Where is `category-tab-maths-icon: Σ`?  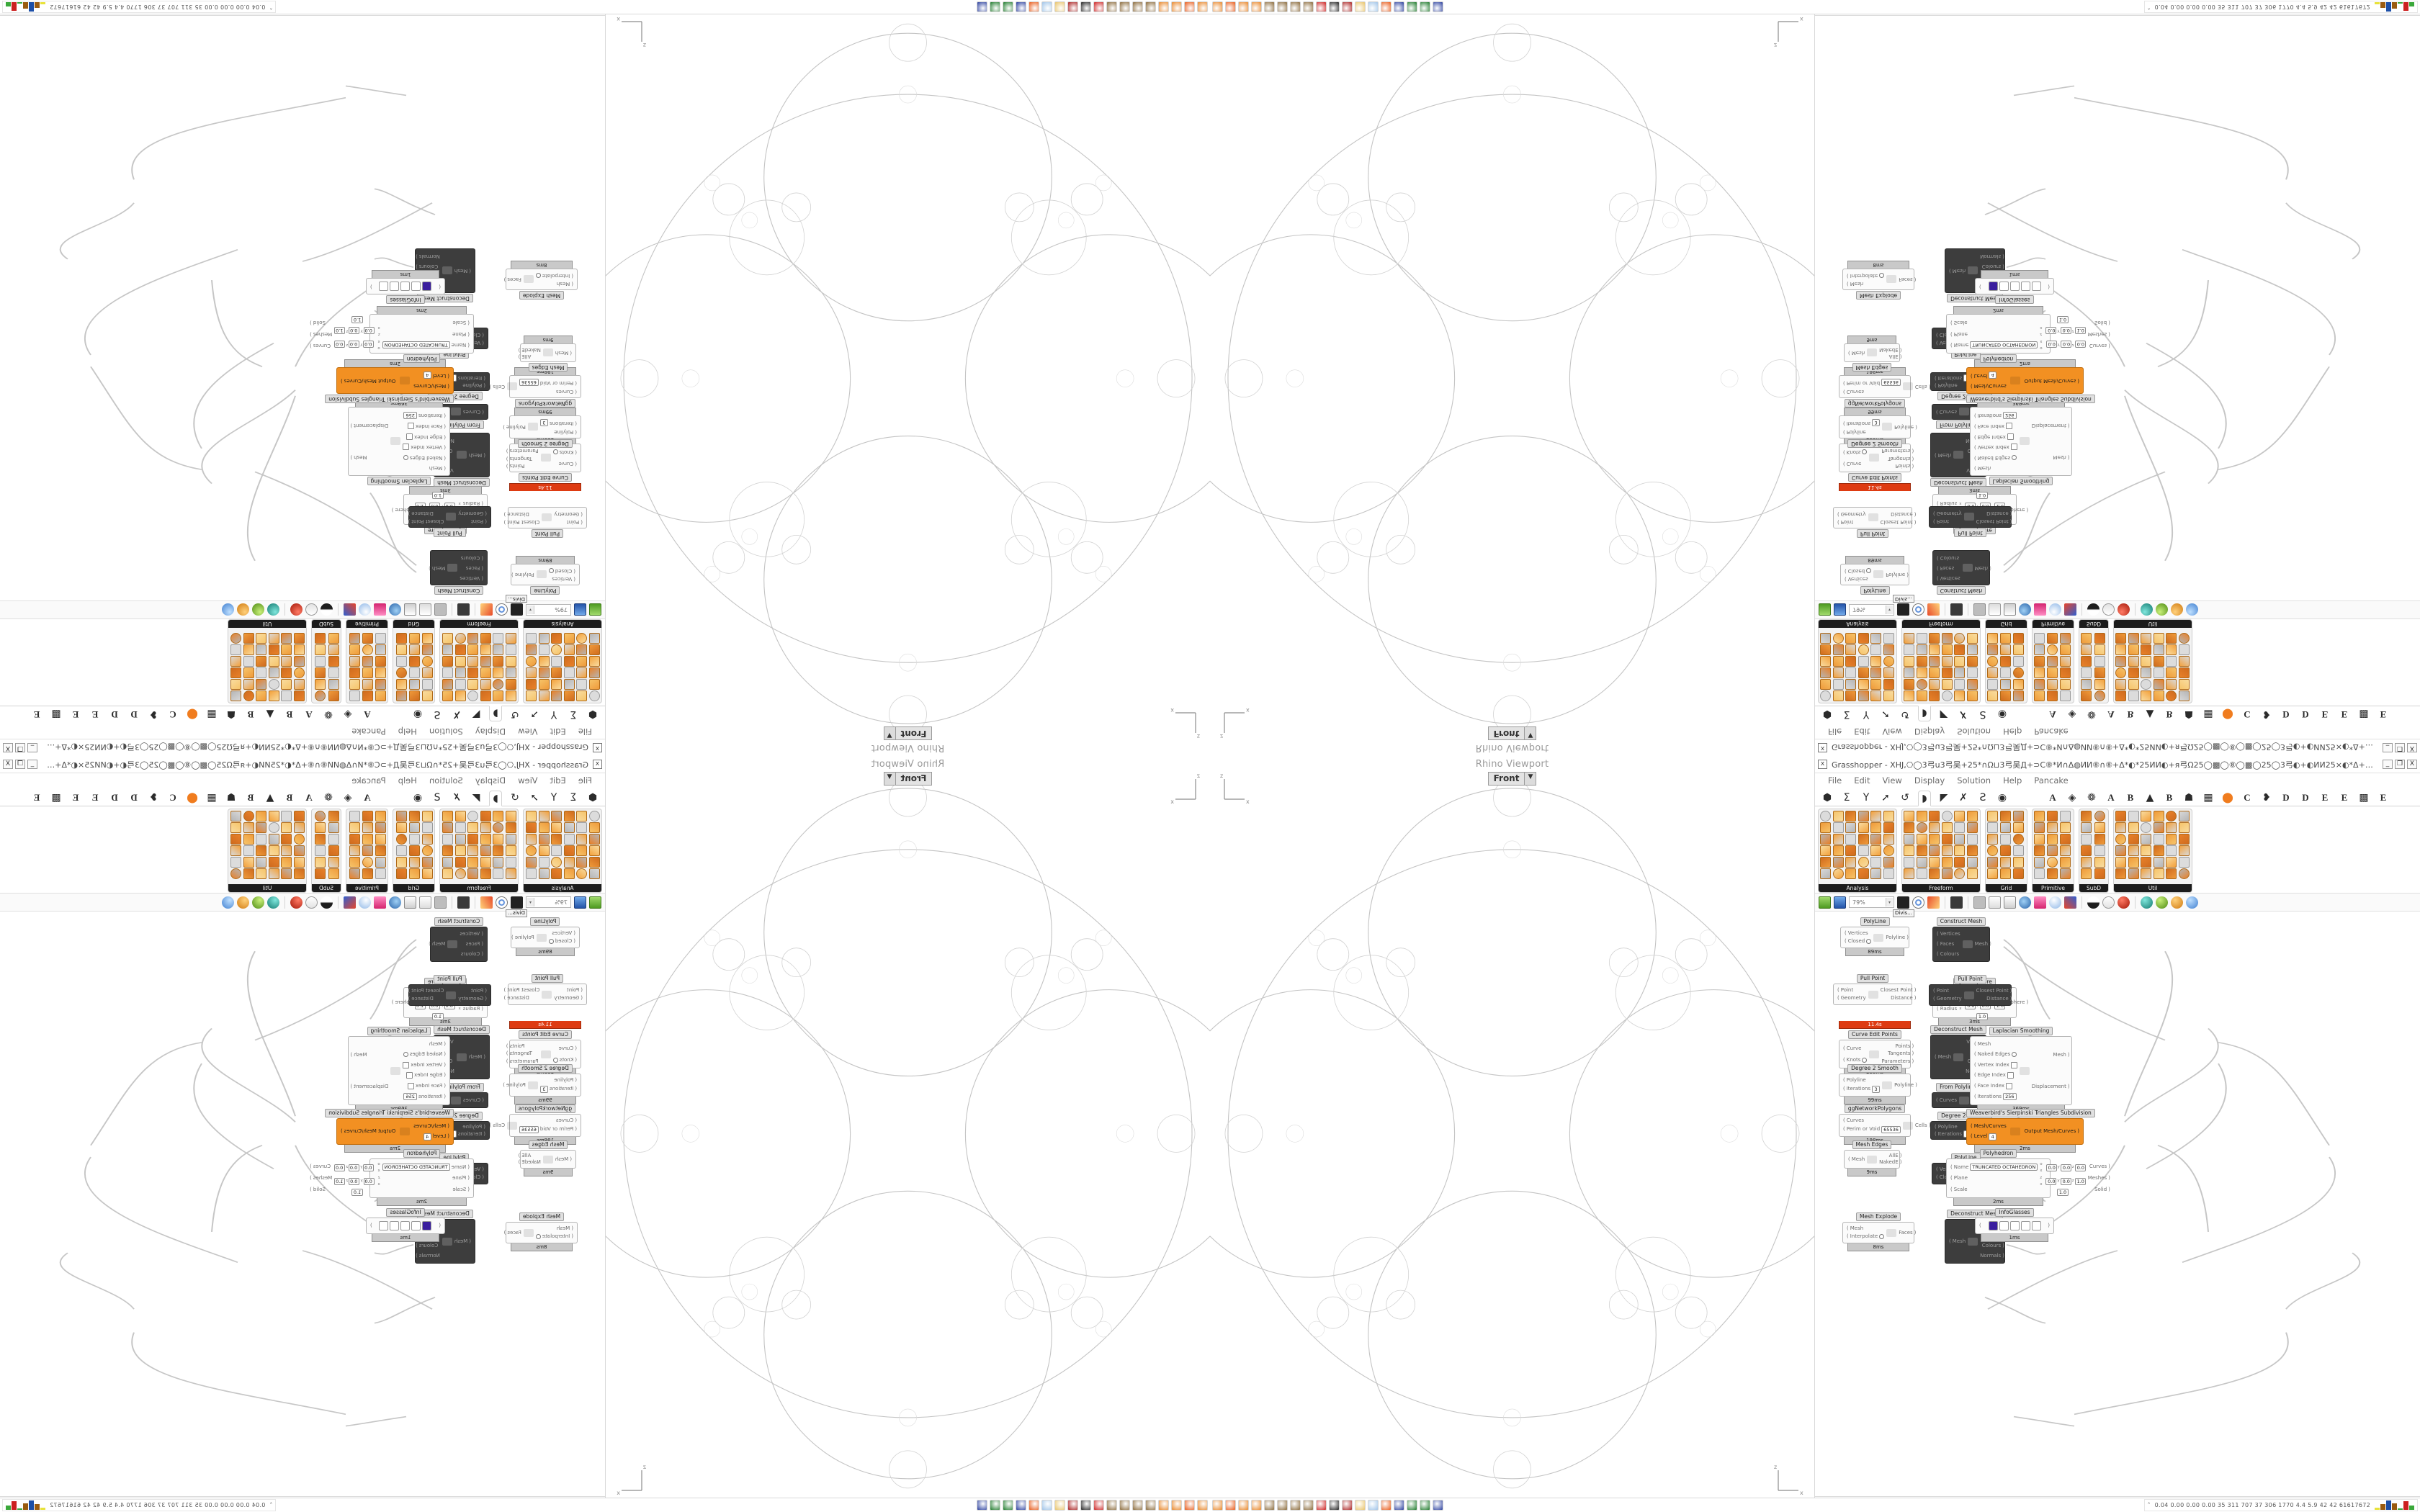 category-tab-maths-icon: Σ is located at coordinates (573, 798).